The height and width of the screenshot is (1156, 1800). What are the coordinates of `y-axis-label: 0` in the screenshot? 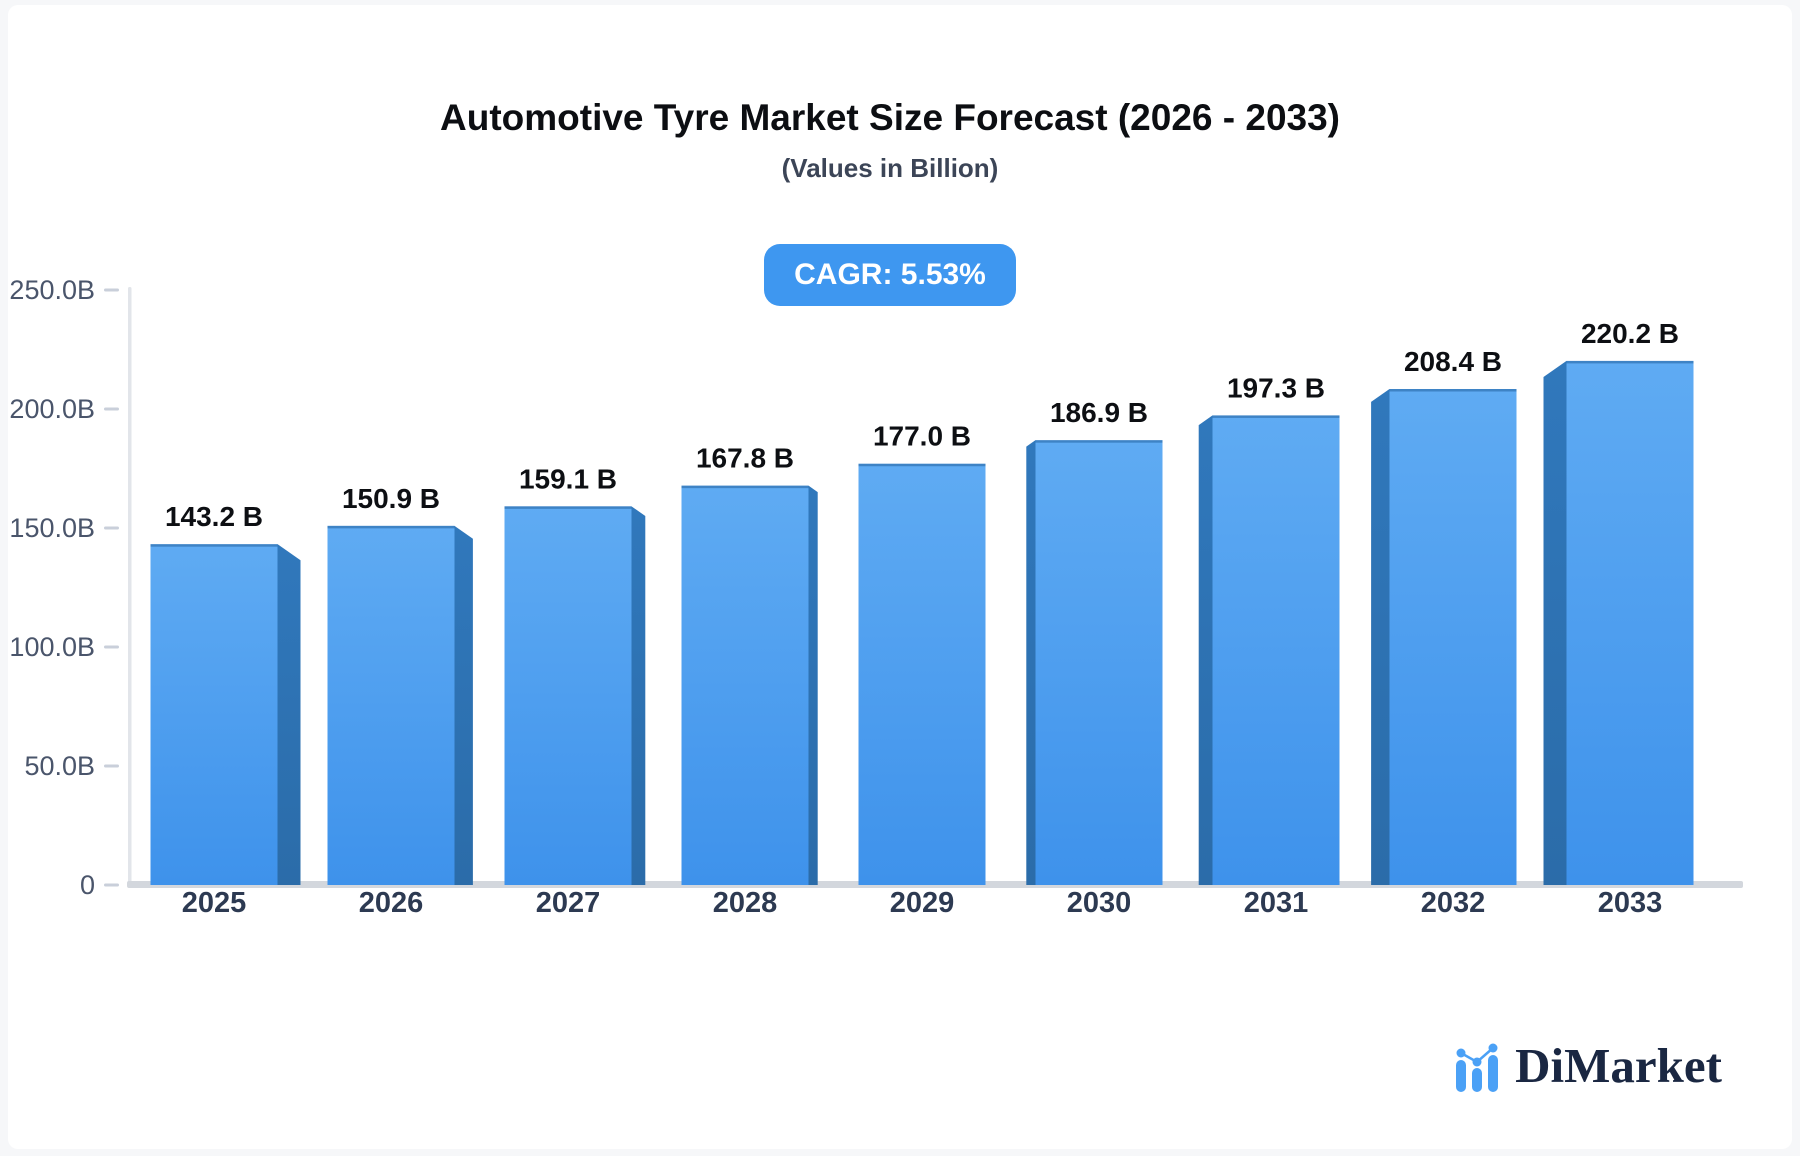 It's located at (87, 885).